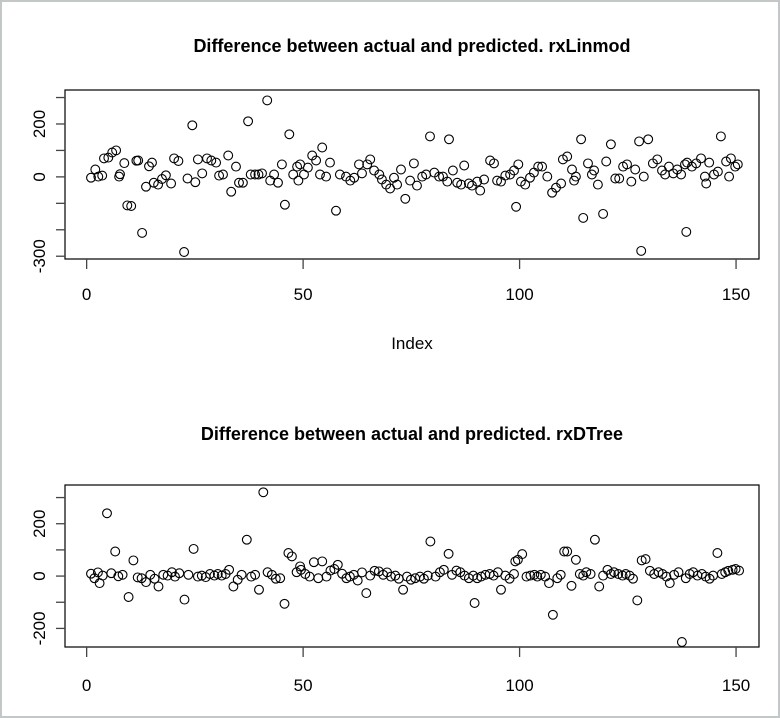 The height and width of the screenshot is (718, 780). What do you see at coordinates (86, 294) in the screenshot?
I see `chart1-x-tick-label: 0` at bounding box center [86, 294].